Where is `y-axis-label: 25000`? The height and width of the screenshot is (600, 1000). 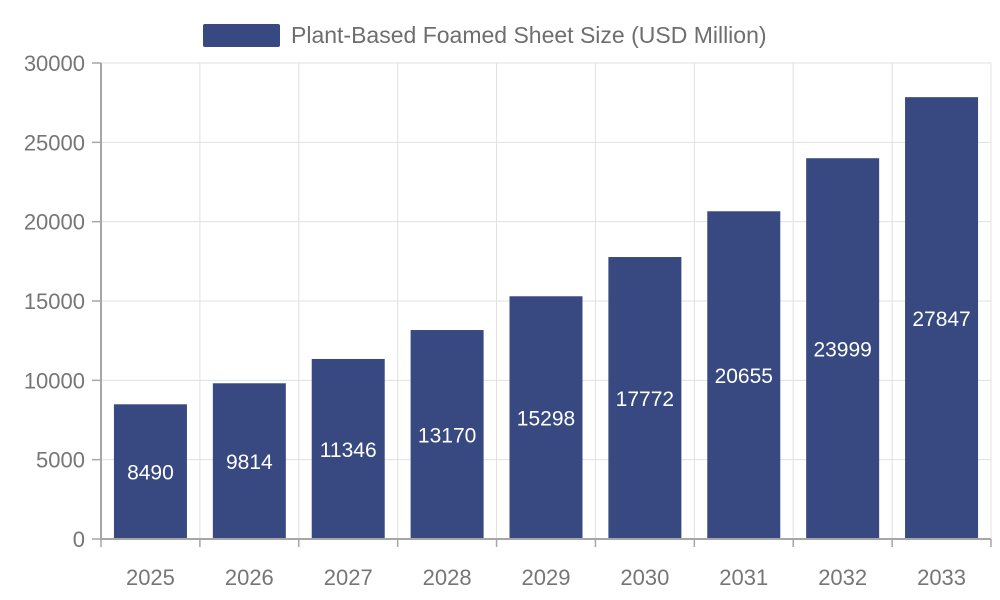 y-axis-label: 25000 is located at coordinates (54, 142).